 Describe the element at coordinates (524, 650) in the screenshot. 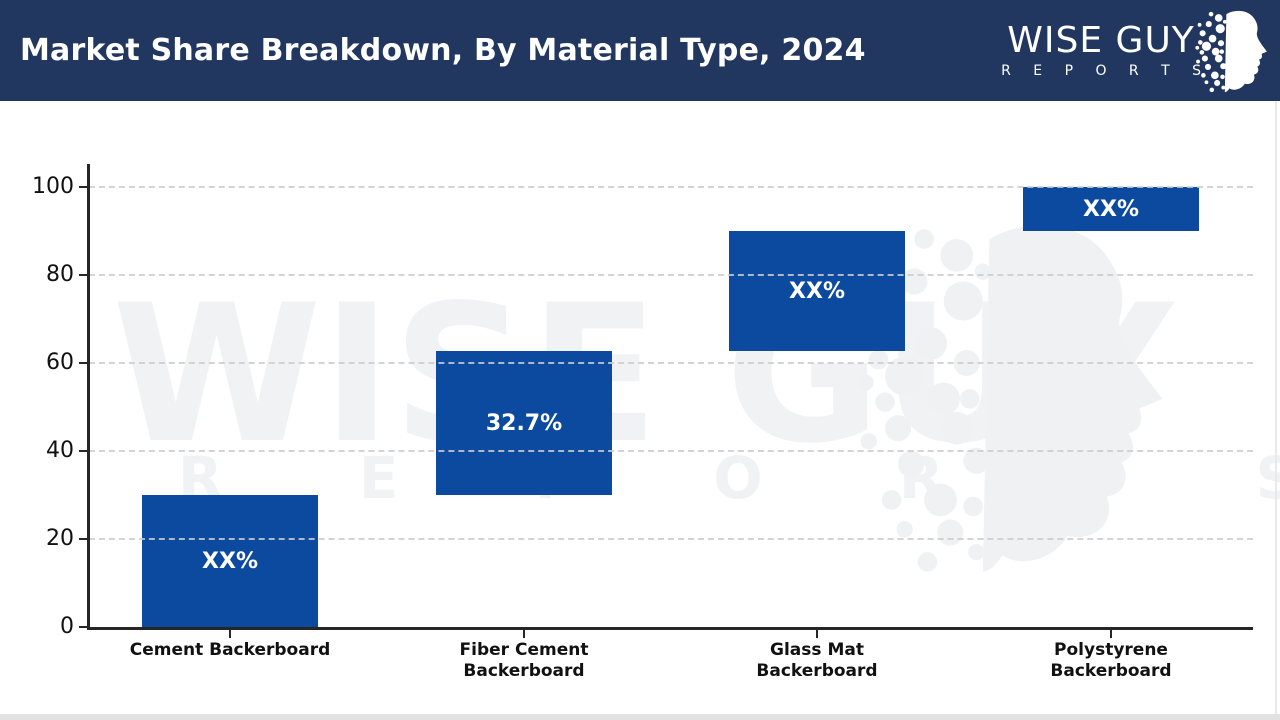

I see `category-label-line: Fiber Cement` at that location.